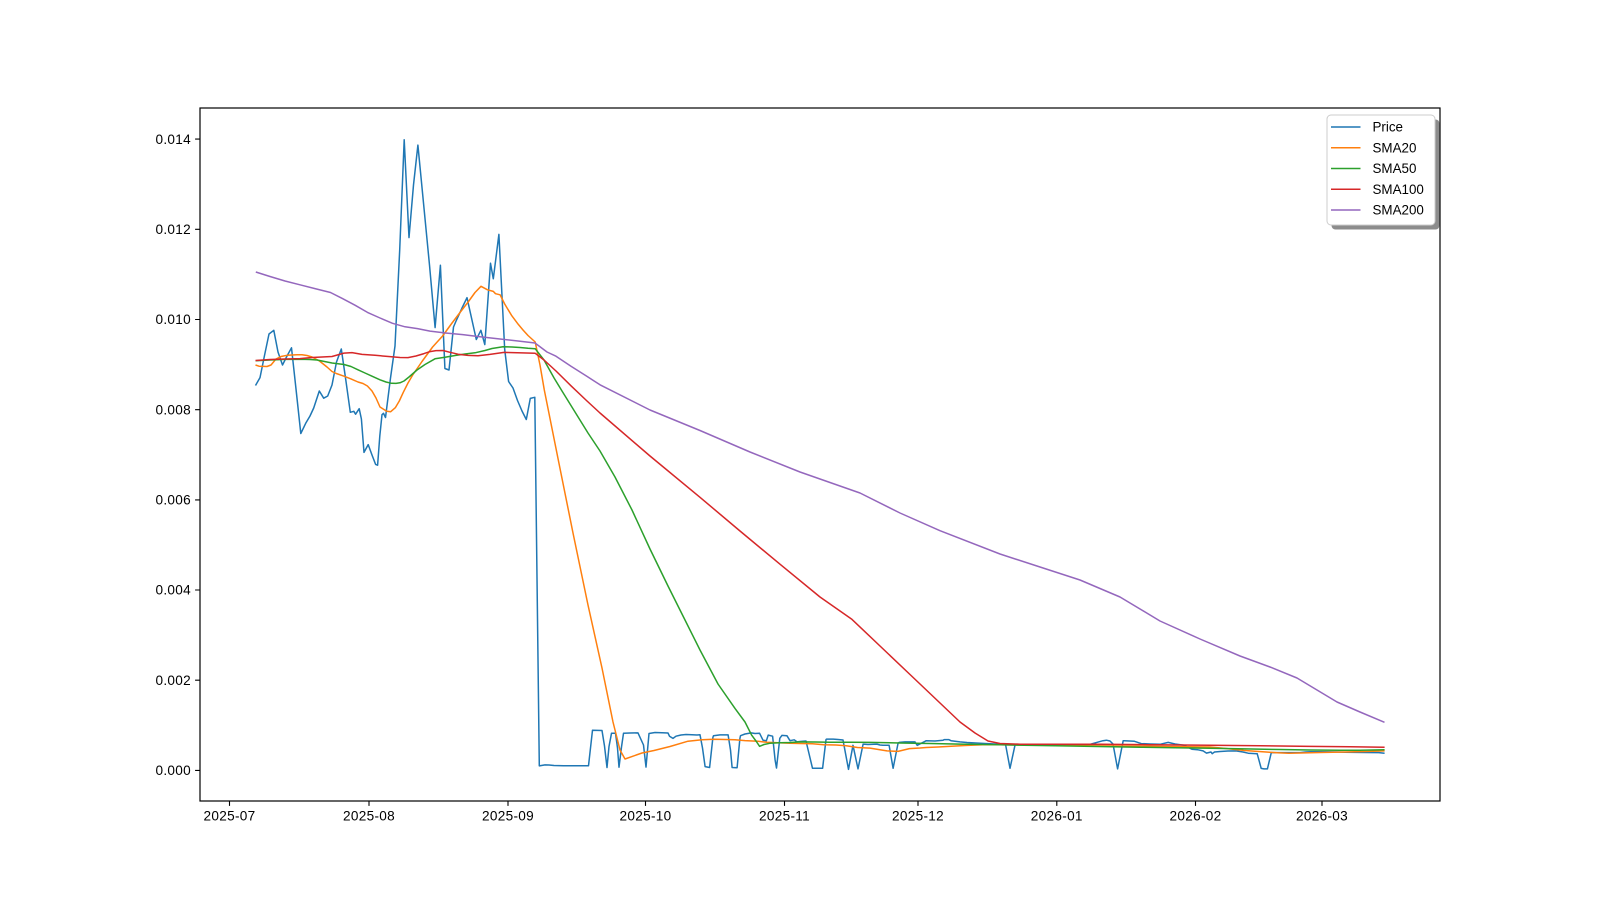  I want to click on svg-text: SMA50, so click(1395, 168).